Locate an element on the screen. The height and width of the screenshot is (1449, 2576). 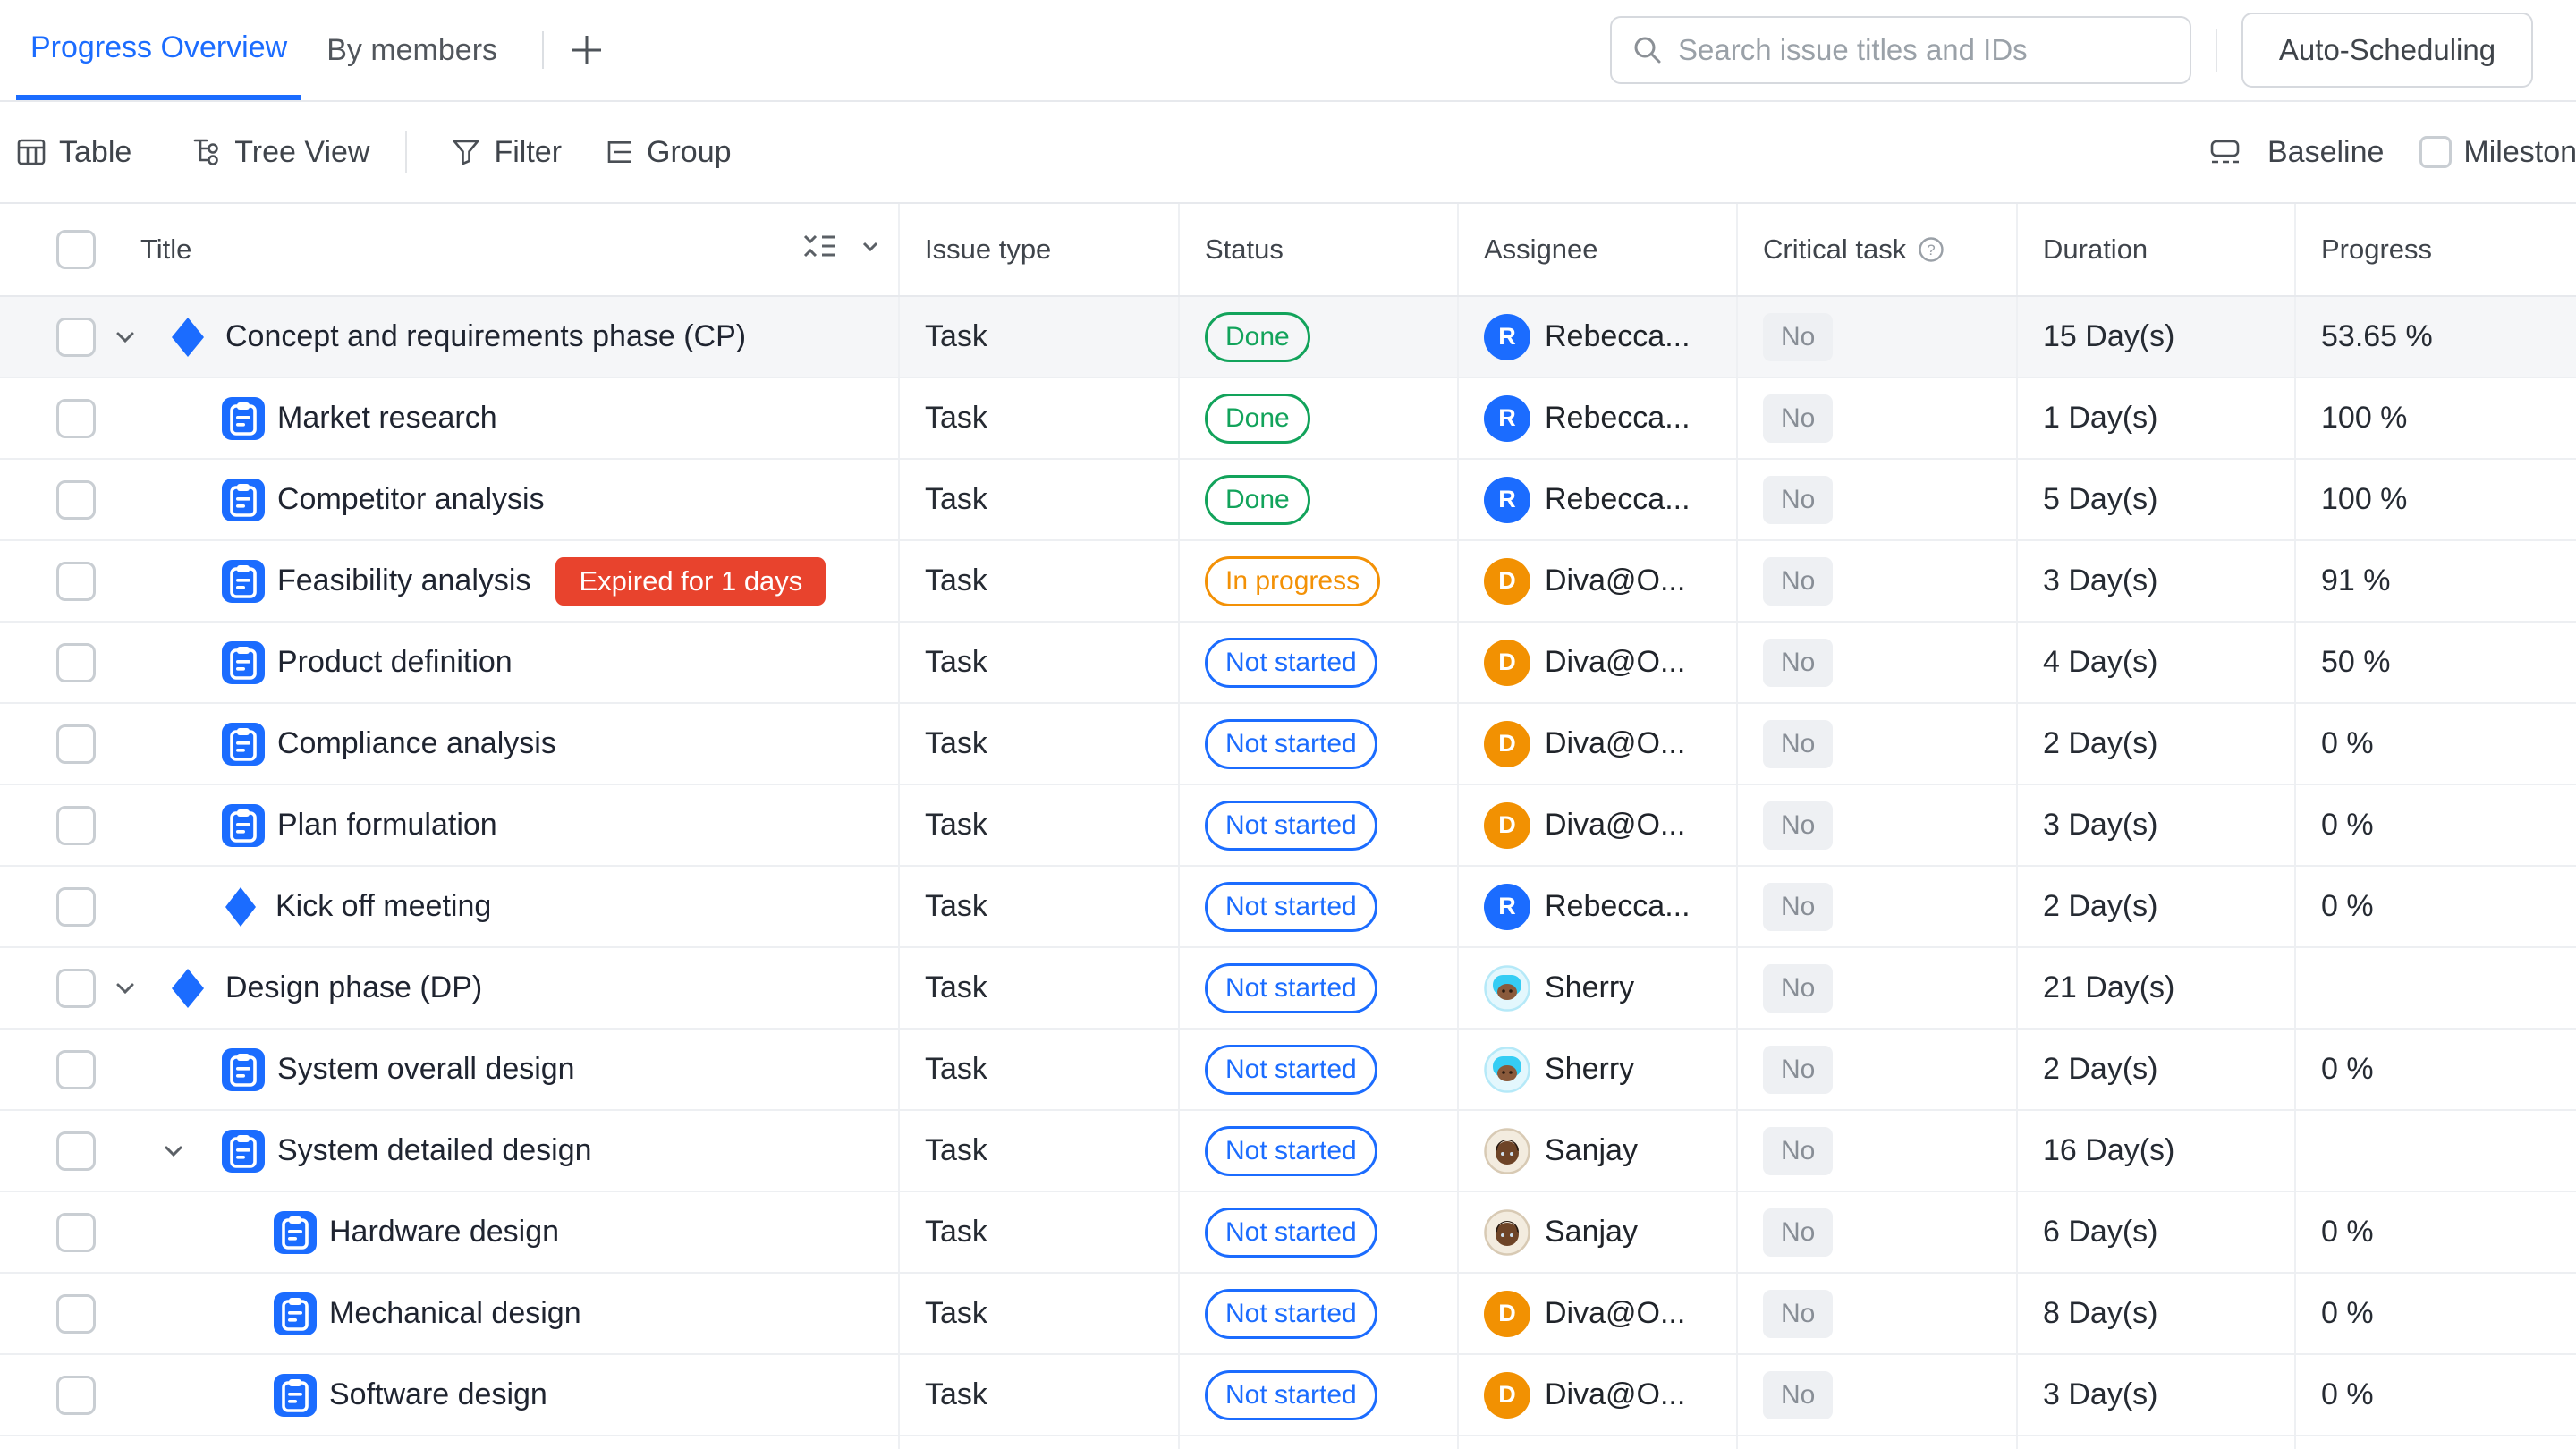
group-icon is located at coordinates (619, 152).